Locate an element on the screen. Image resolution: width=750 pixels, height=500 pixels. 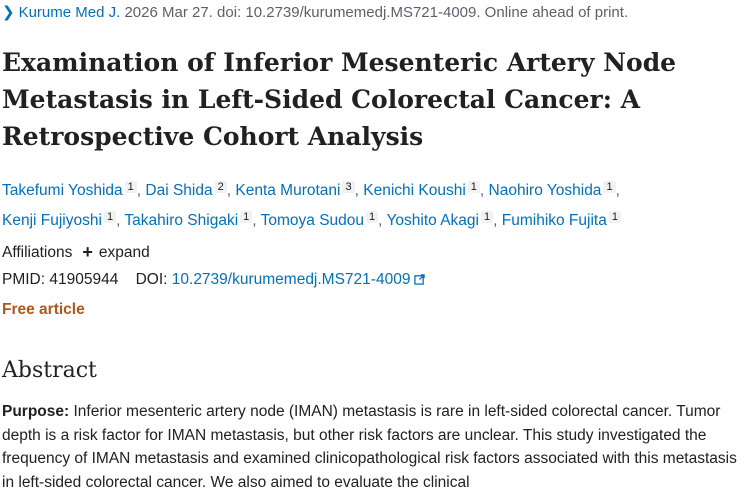
author-link: Fumihiko Fujita is located at coordinates (554, 220).